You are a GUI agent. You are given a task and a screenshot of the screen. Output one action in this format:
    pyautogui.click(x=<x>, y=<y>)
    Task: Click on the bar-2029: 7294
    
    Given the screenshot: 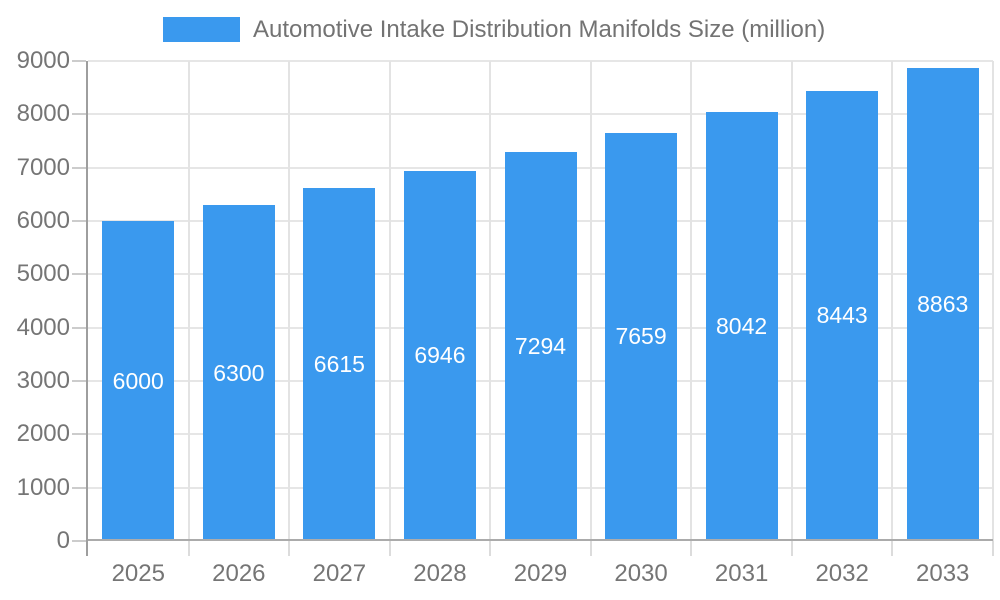 What is the action you would take?
    pyautogui.click(x=540, y=346)
    